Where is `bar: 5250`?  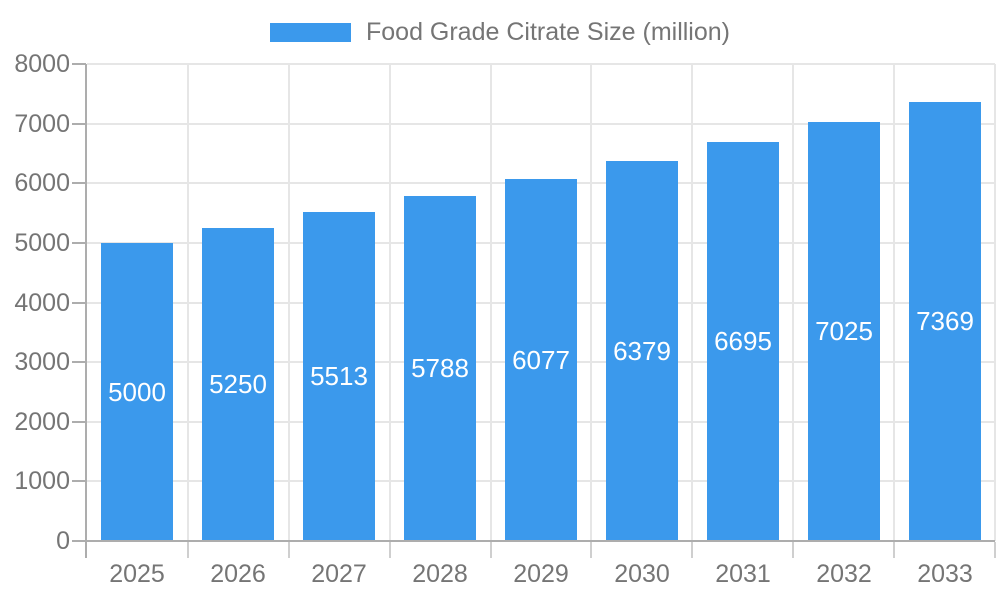 bar: 5250 is located at coordinates (238, 384).